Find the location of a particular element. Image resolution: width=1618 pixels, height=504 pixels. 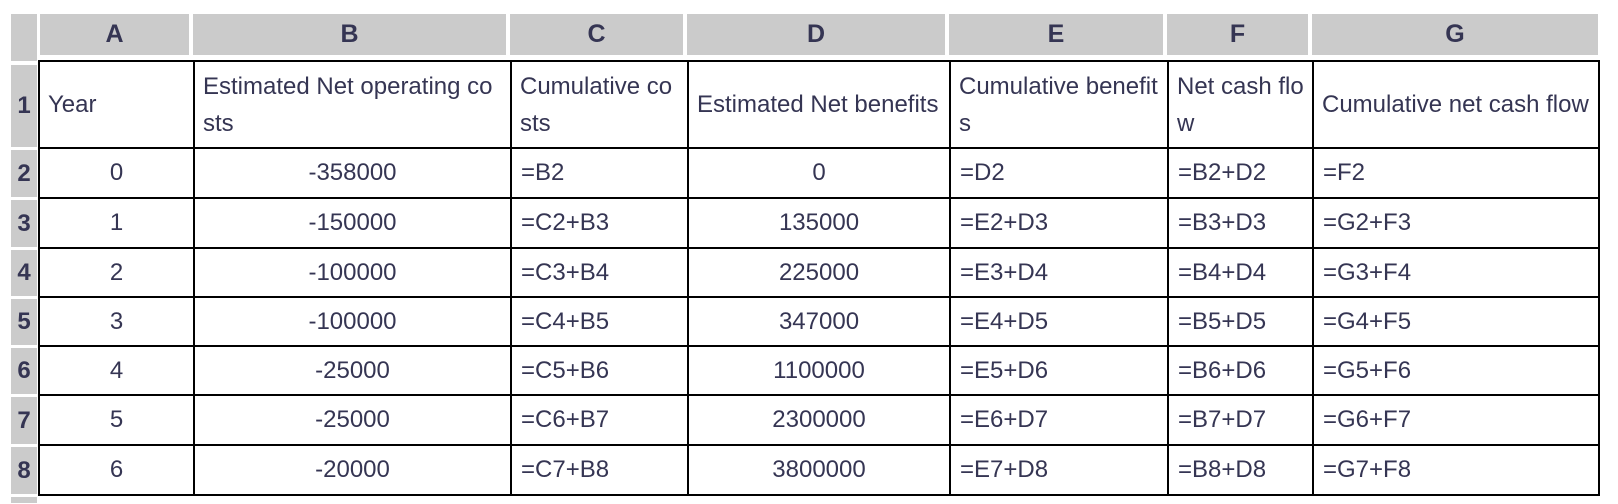

cell-b3: -150000 is located at coordinates (352, 223).